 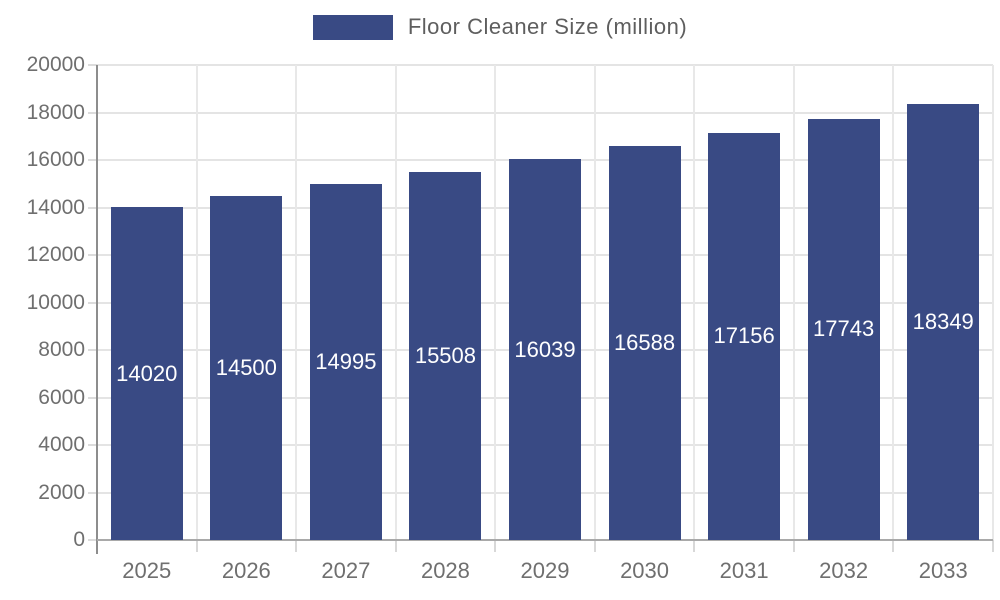 What do you see at coordinates (55, 159) in the screenshot?
I see `y-axis-label: 16000` at bounding box center [55, 159].